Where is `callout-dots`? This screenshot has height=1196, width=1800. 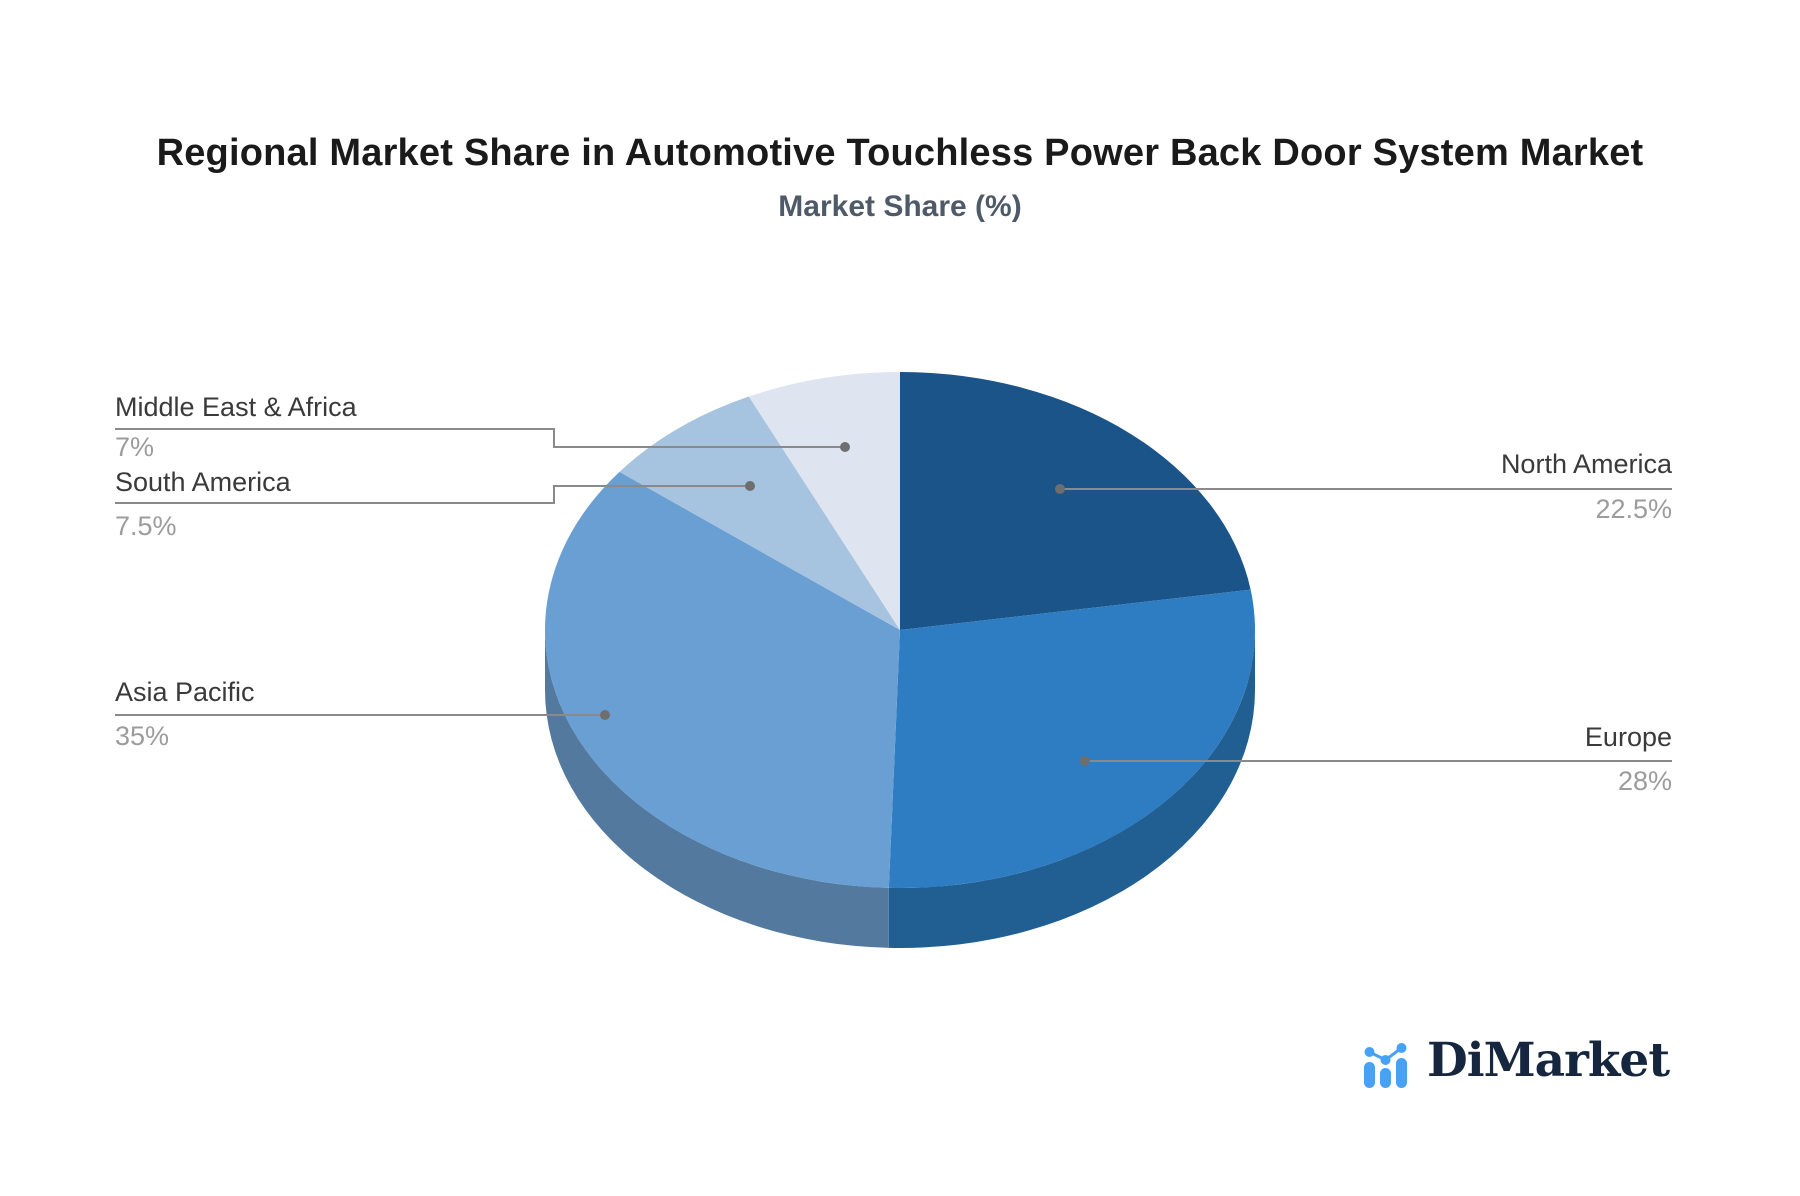 callout-dots is located at coordinates (845, 604).